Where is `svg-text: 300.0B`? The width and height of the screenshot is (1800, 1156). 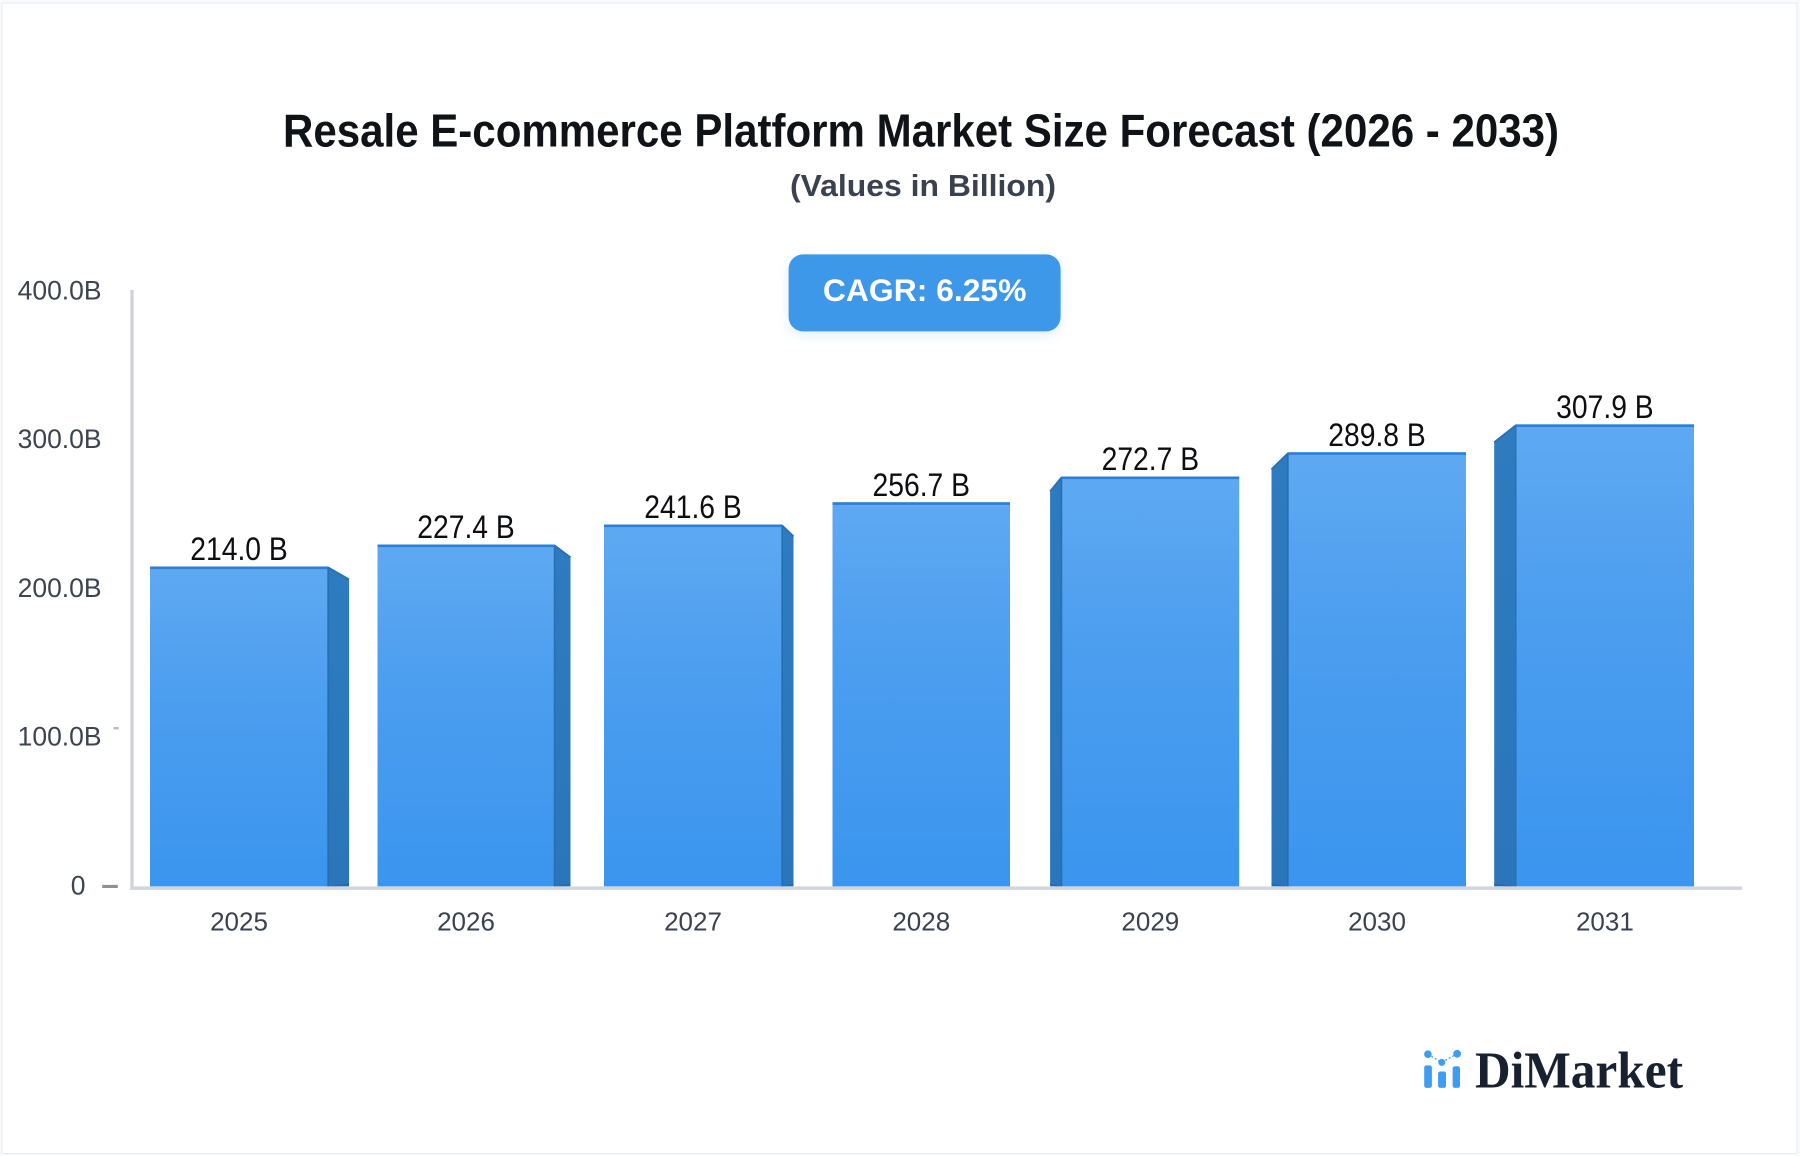 svg-text: 300.0B is located at coordinates (60, 439).